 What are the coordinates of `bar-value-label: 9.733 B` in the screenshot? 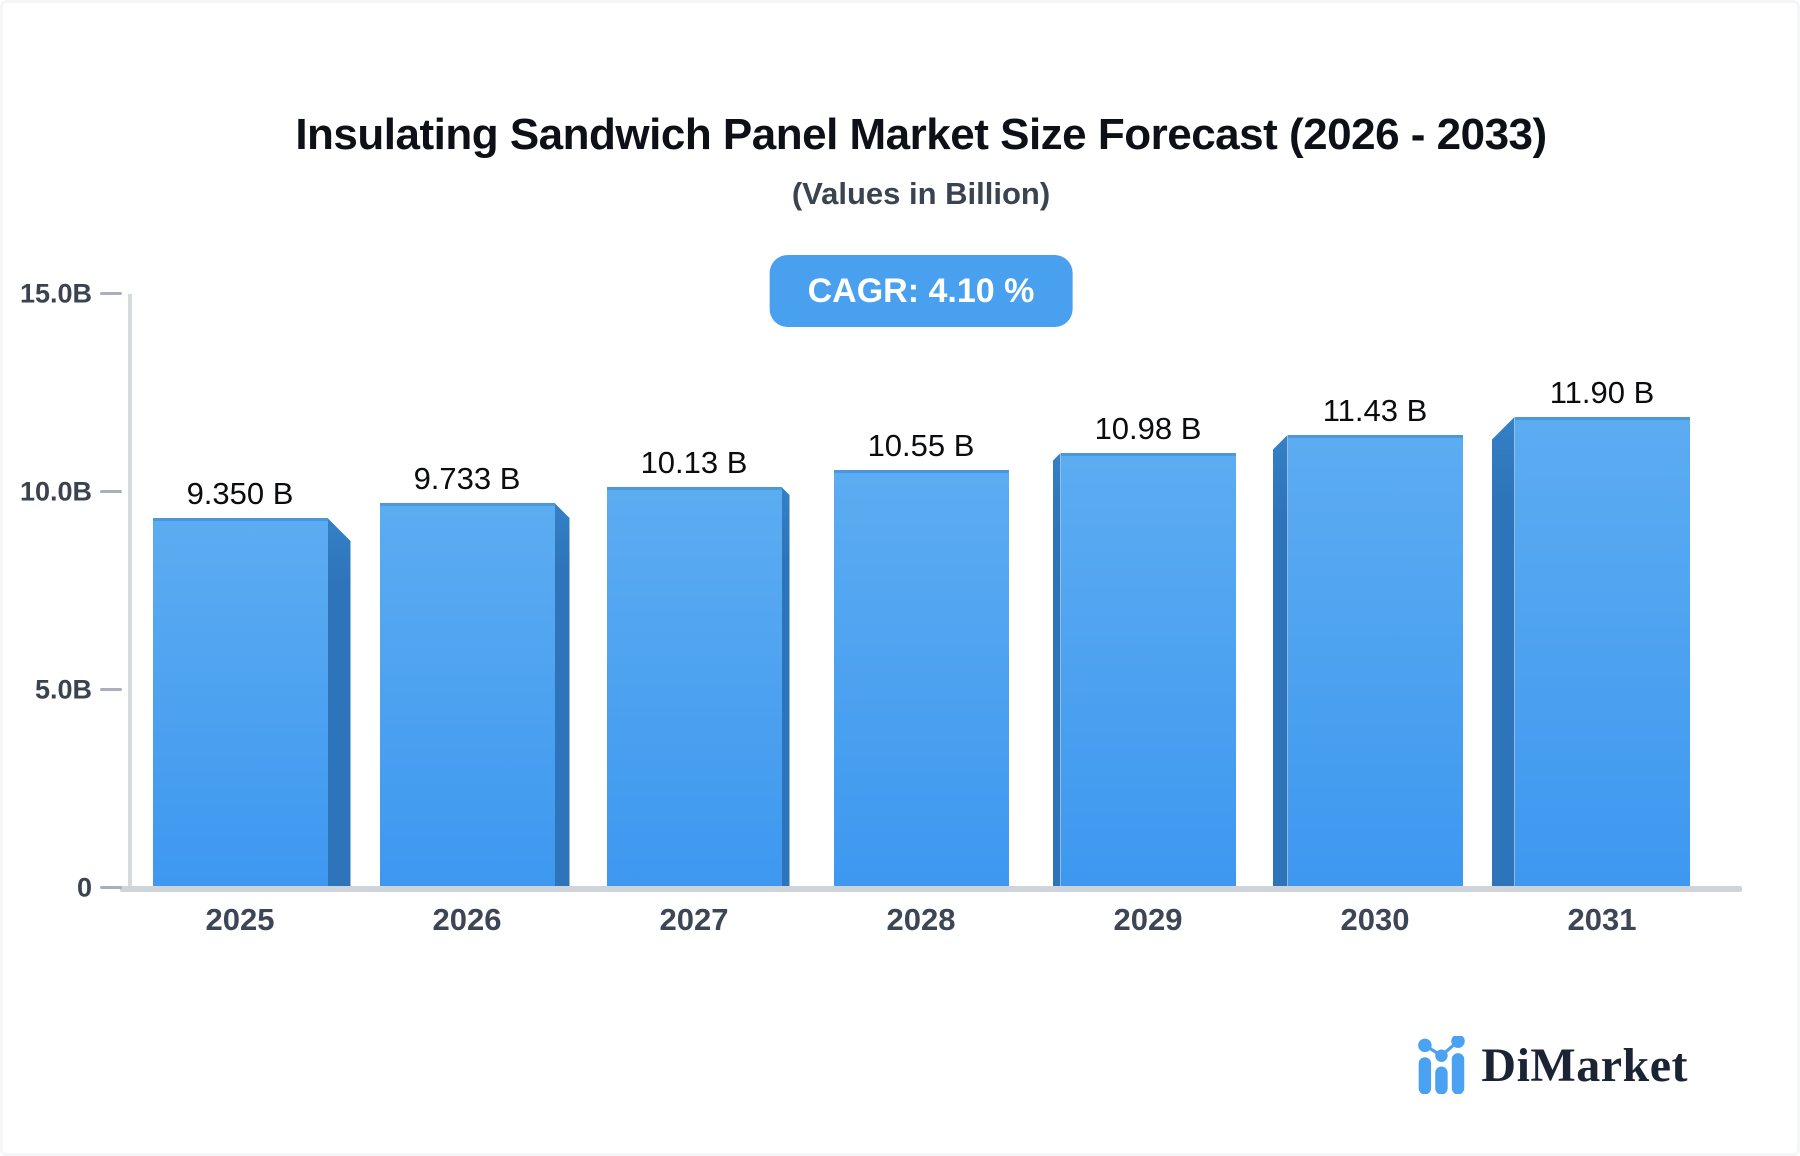 It's located at (467, 478).